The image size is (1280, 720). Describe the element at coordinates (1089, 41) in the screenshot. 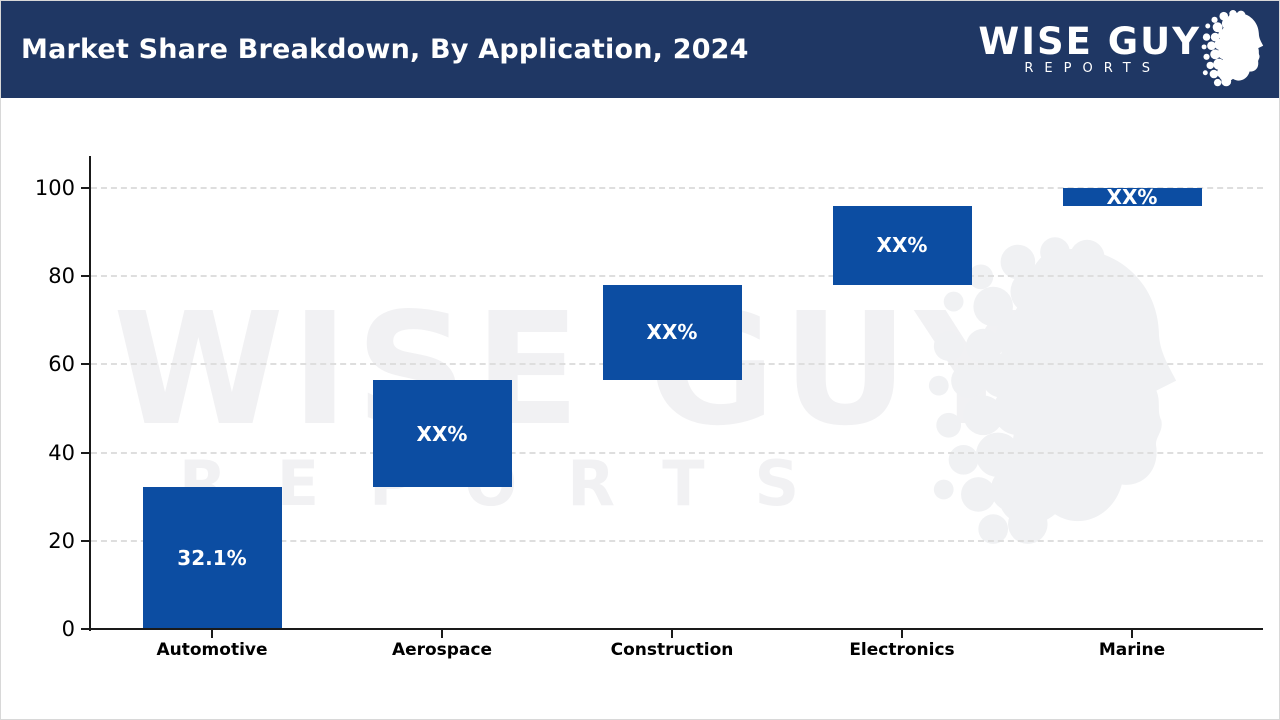

I see `wiseguy-logo-wordmark: WISE GUY` at that location.